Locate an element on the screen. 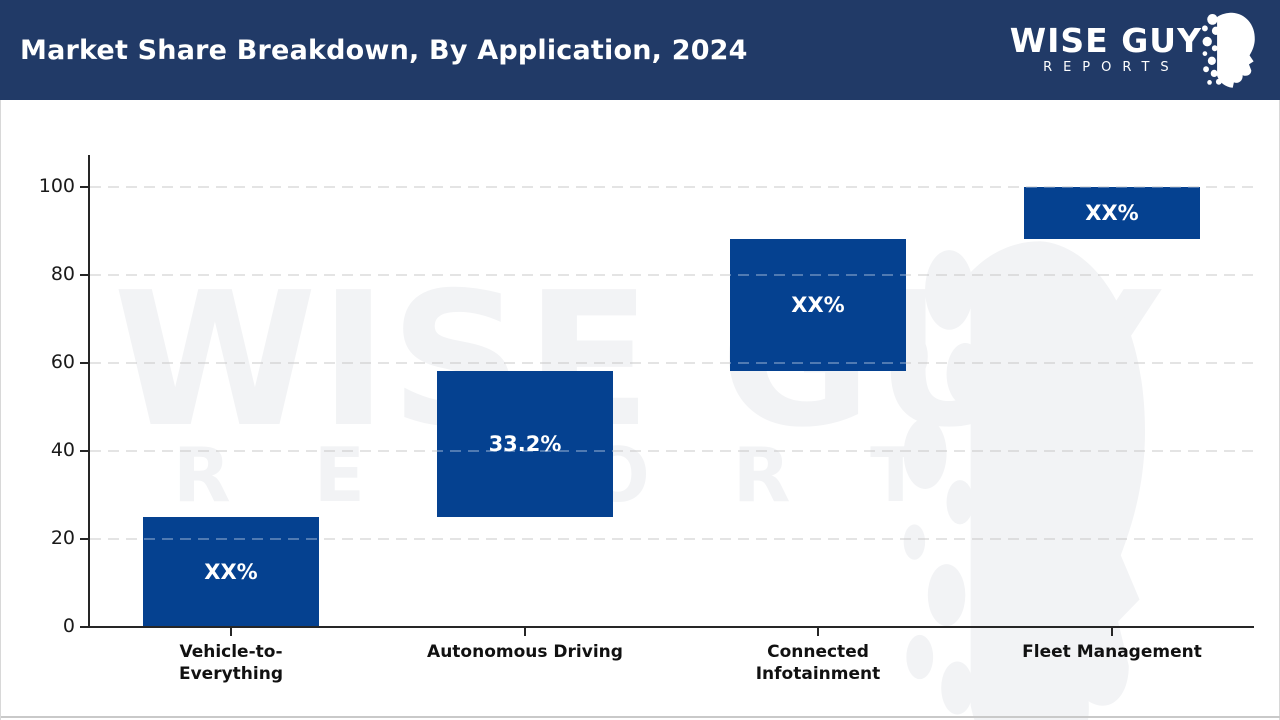 Image resolution: width=1280 pixels, height=720 pixels. y-tick-label-100: 100 is located at coordinates (56, 186).